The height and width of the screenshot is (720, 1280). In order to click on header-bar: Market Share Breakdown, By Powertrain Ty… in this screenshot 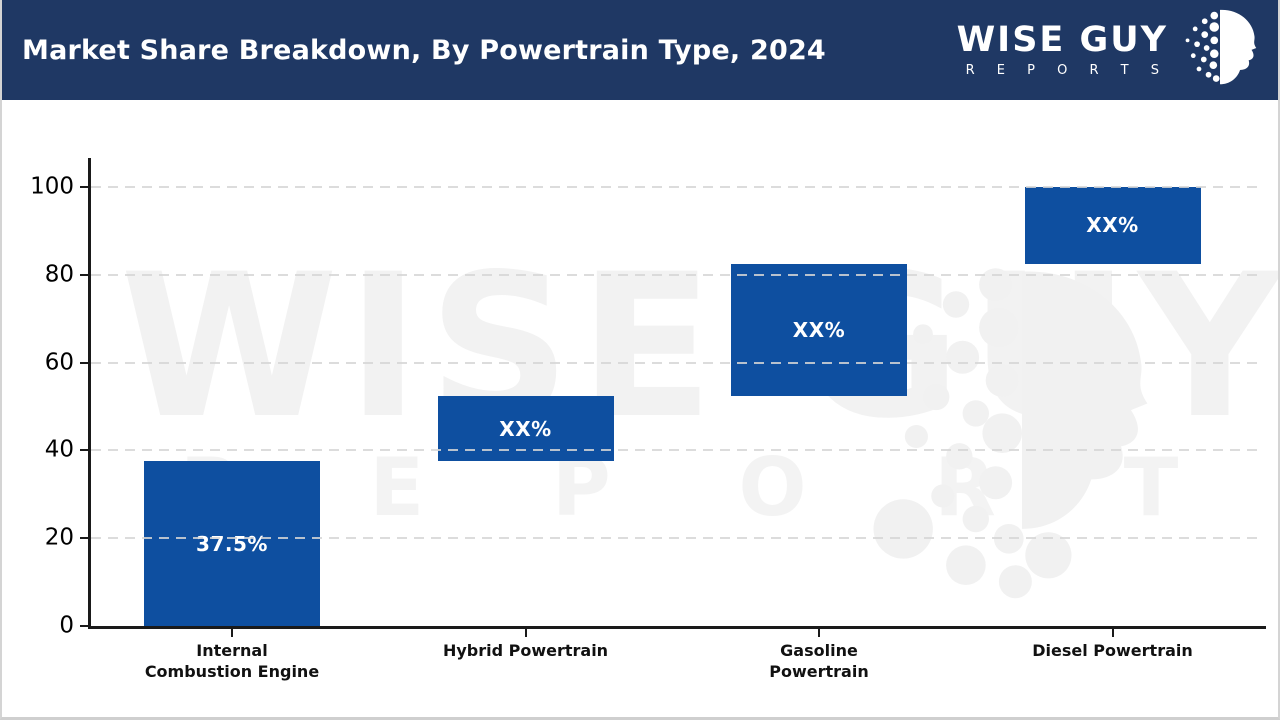, I will do `click(640, 50)`.